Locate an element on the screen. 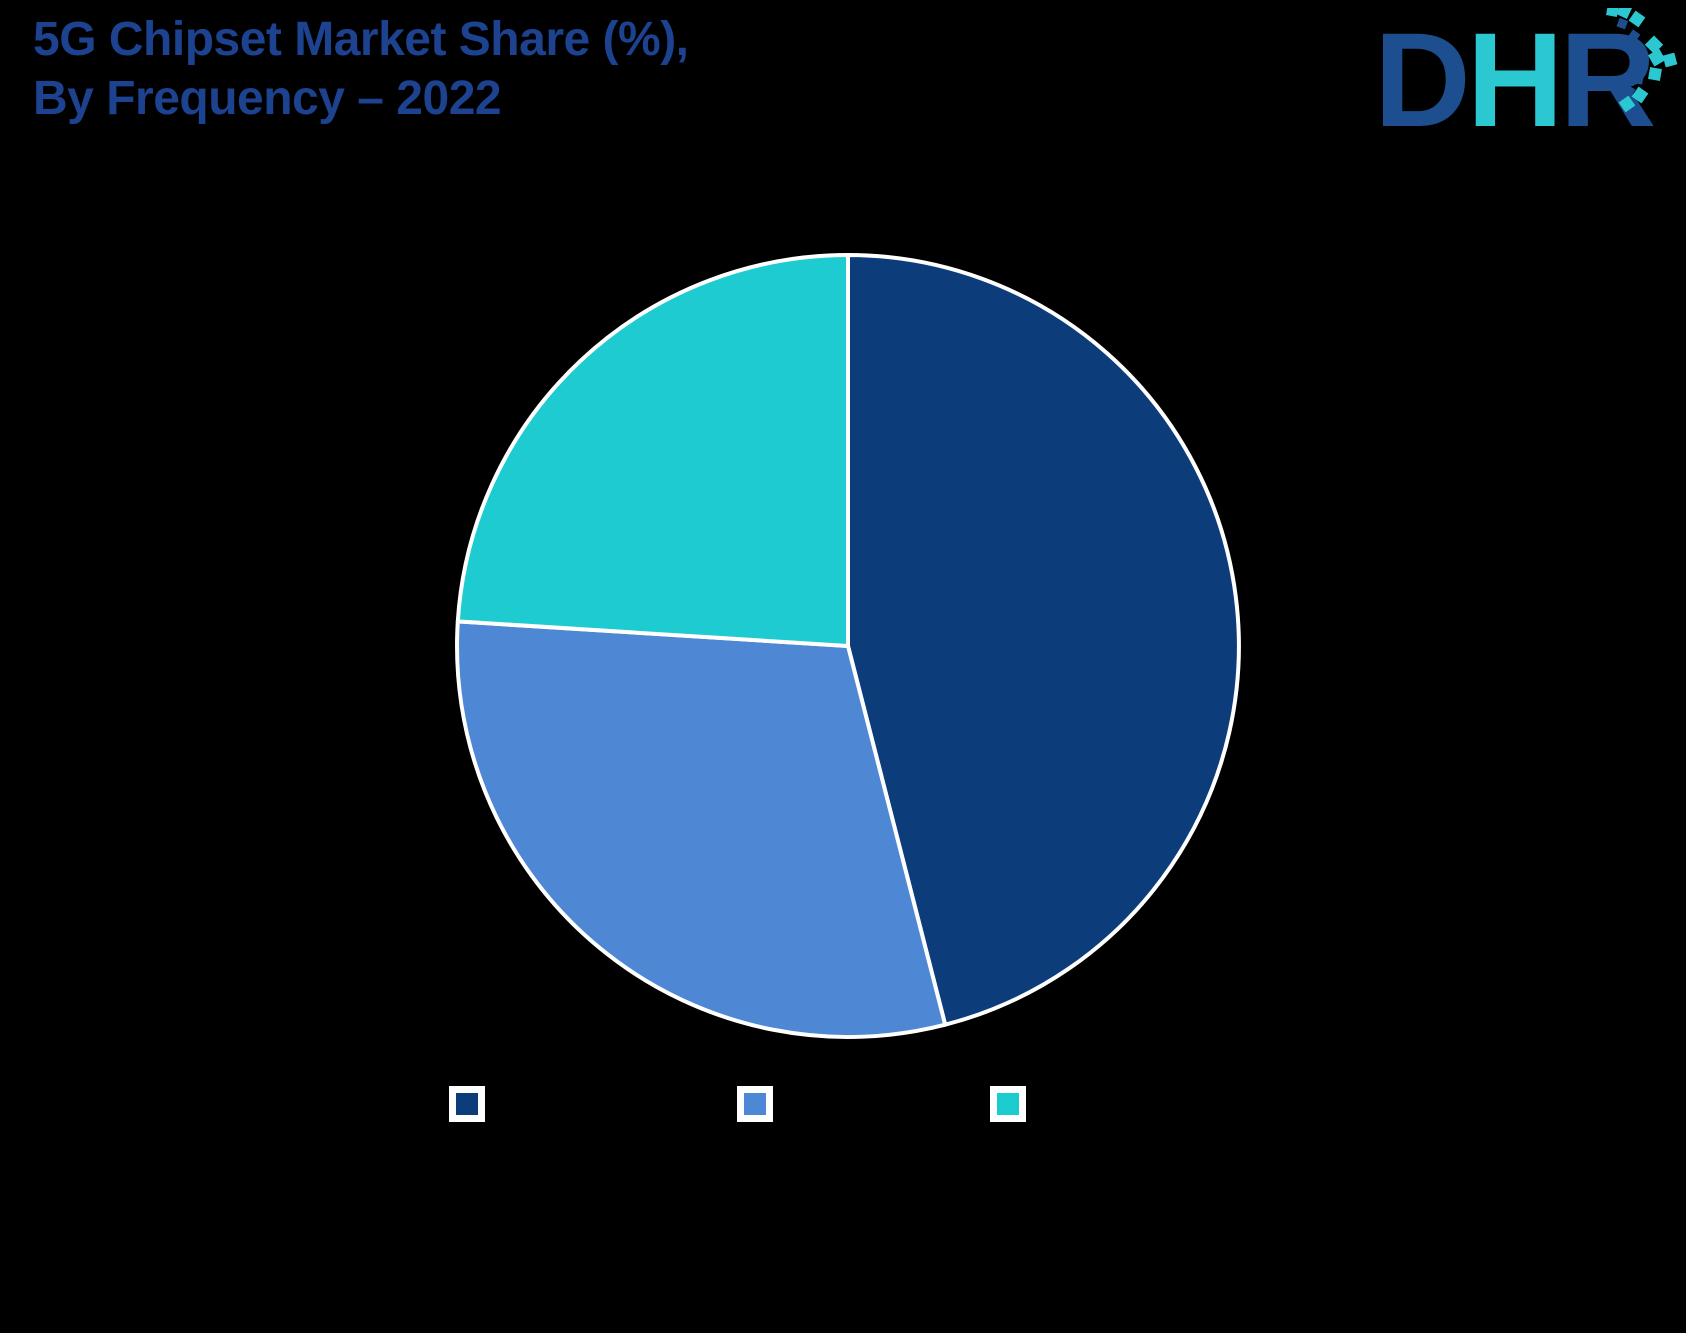 The width and height of the screenshot is (1686, 1333). dhr-logo: DHR is located at coordinates (1526, 78).